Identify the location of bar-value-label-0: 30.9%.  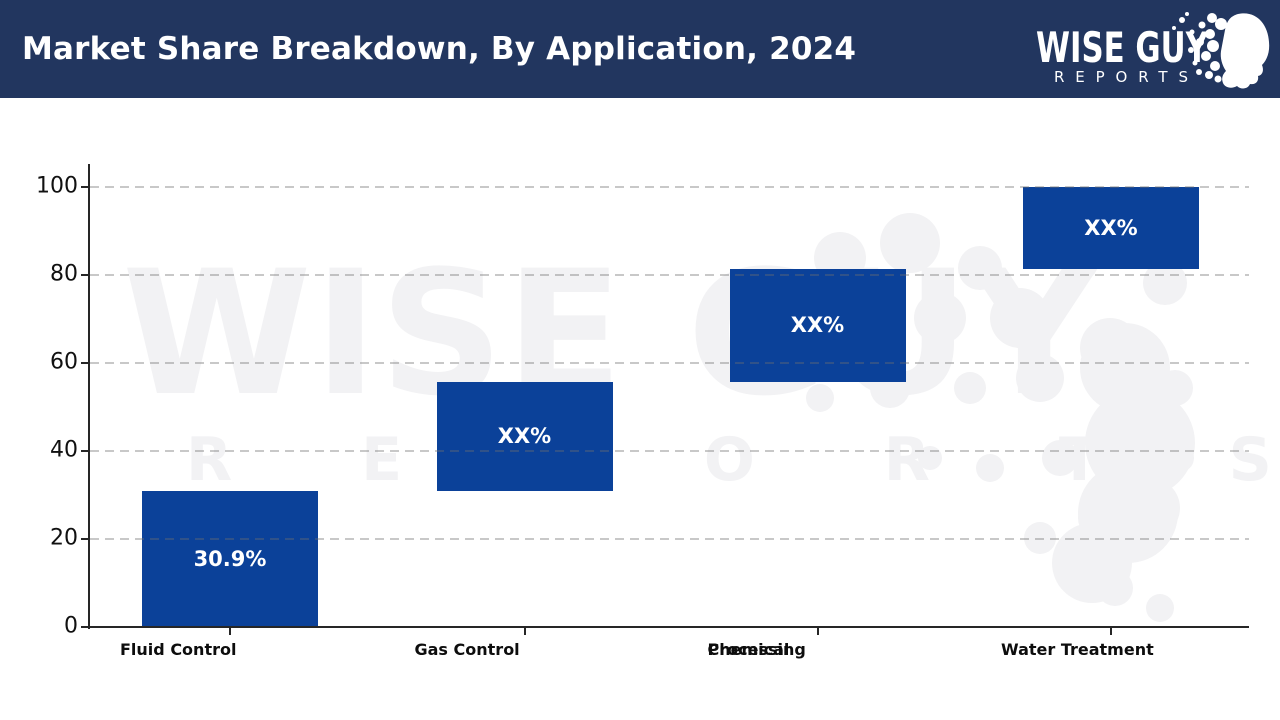
(230, 559).